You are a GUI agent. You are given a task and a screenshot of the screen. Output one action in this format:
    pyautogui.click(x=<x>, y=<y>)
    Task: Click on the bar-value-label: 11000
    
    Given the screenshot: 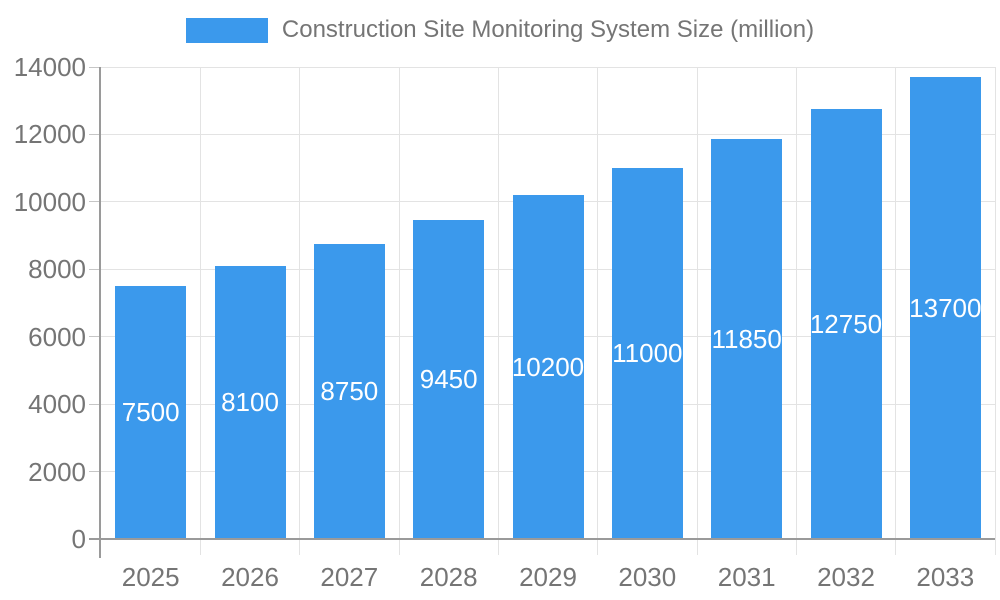 What is the action you would take?
    pyautogui.click(x=647, y=353)
    